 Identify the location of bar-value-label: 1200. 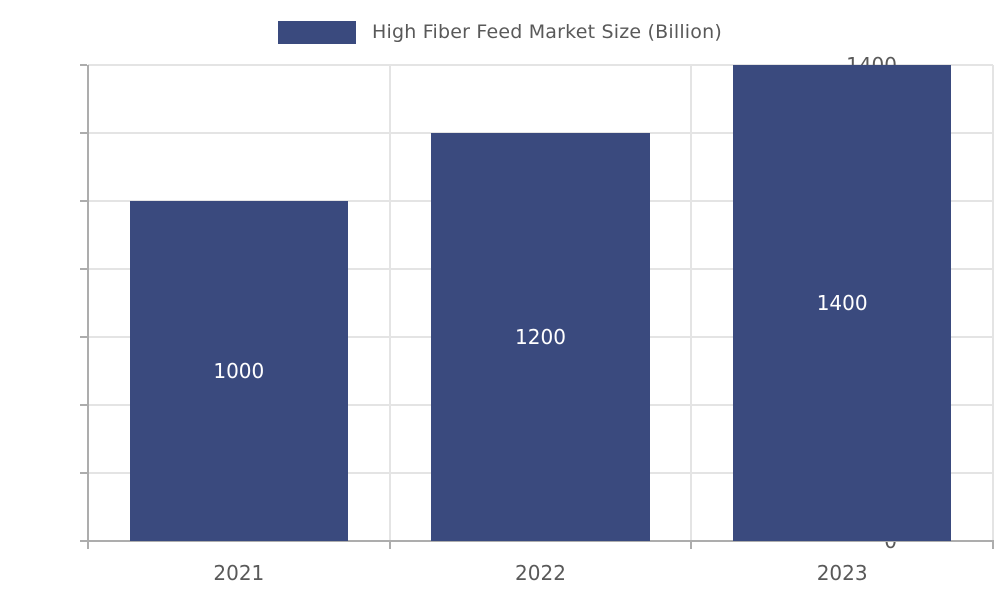
(540, 337).